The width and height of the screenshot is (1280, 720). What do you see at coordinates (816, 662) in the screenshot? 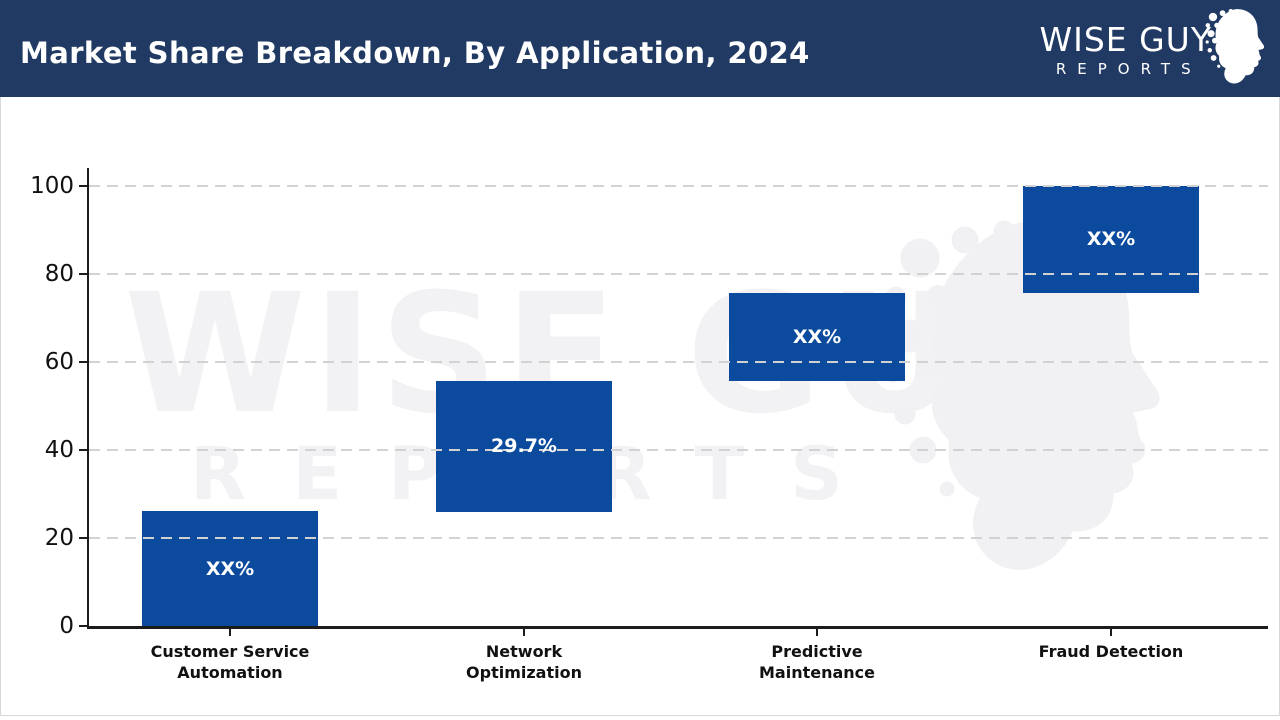
I see `x-axis-label-predictive-maintenance: Predictive Maintenance` at bounding box center [816, 662].